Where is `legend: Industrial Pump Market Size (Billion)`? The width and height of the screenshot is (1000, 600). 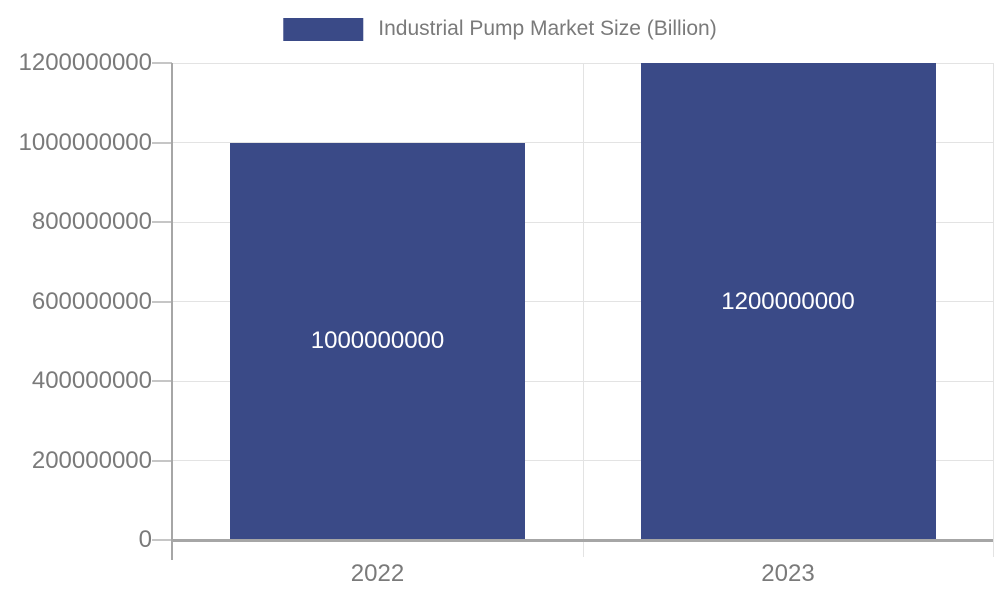
legend: Industrial Pump Market Size (Billion) is located at coordinates (500, 29).